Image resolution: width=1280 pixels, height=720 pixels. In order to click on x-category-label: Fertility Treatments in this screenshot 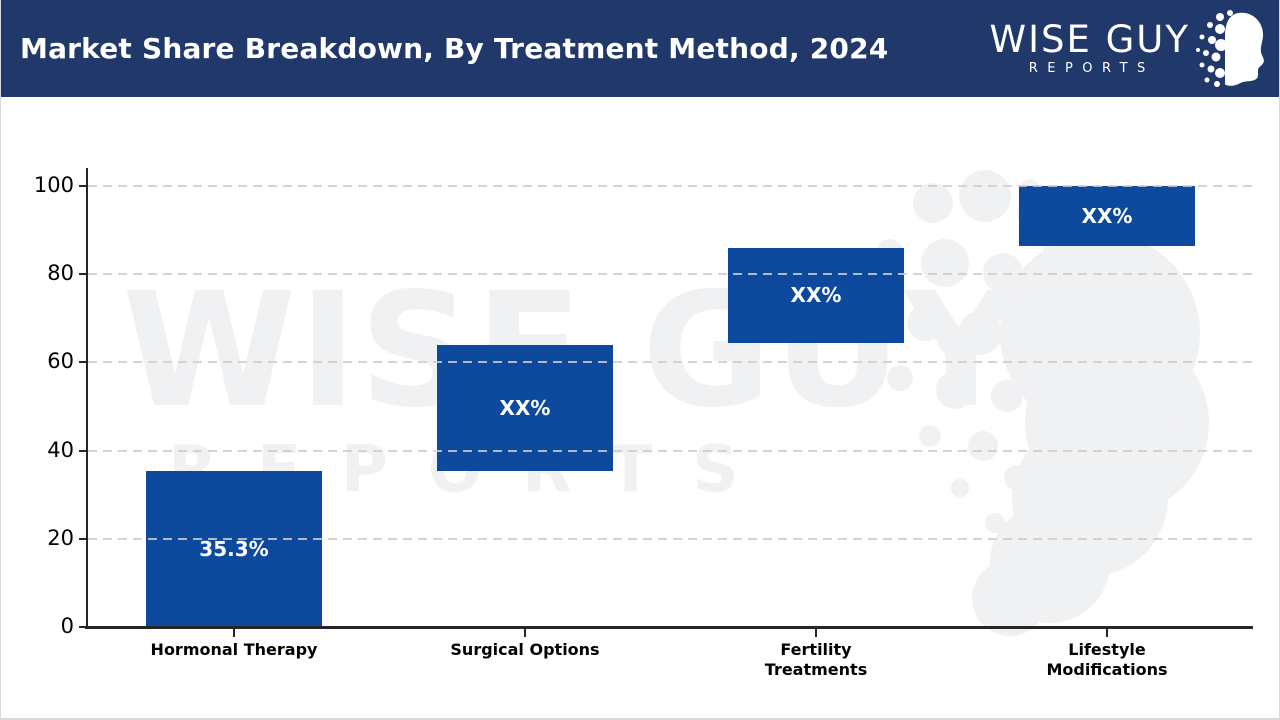, I will do `click(816, 659)`.